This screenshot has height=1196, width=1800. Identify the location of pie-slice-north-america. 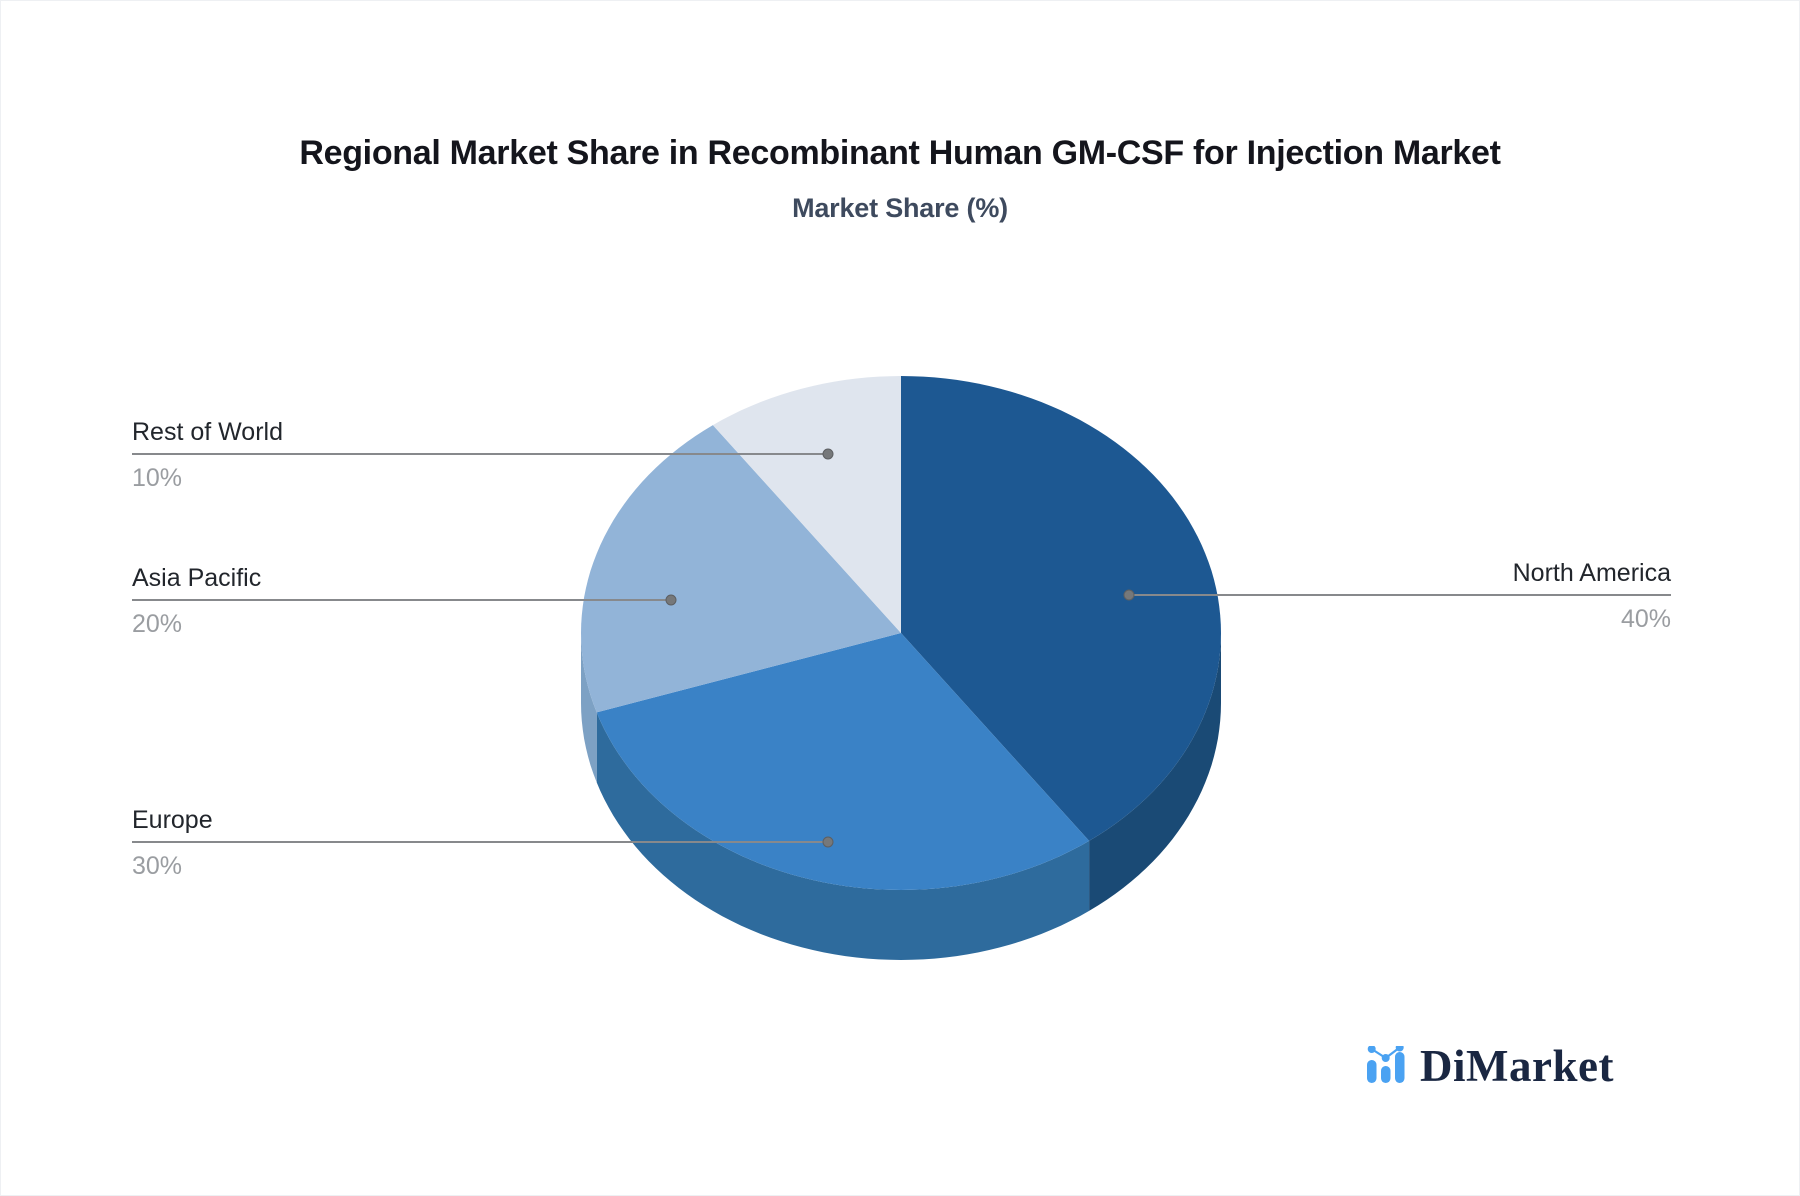
(1061, 608).